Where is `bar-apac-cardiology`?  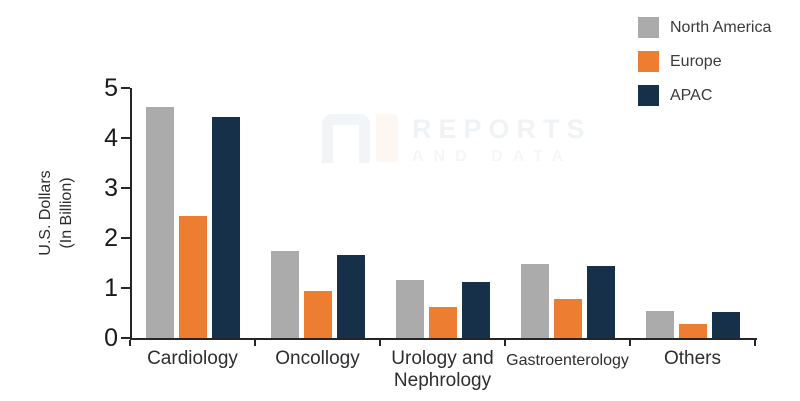
bar-apac-cardiology is located at coordinates (225, 227).